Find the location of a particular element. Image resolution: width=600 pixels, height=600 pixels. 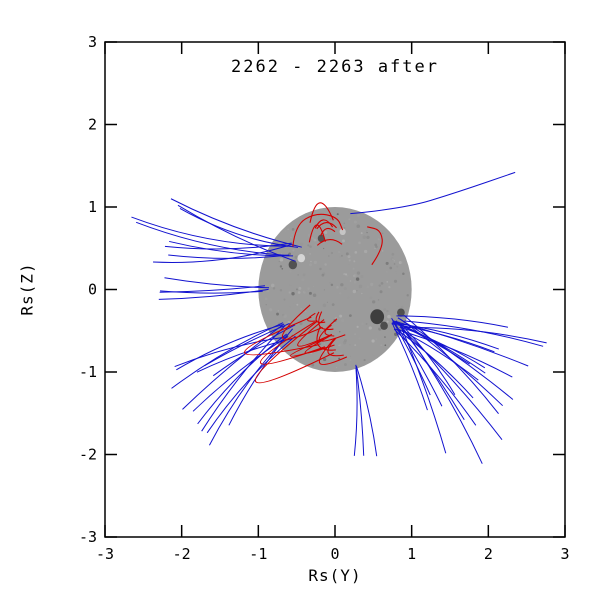

solar-disk is located at coordinates (335, 289).